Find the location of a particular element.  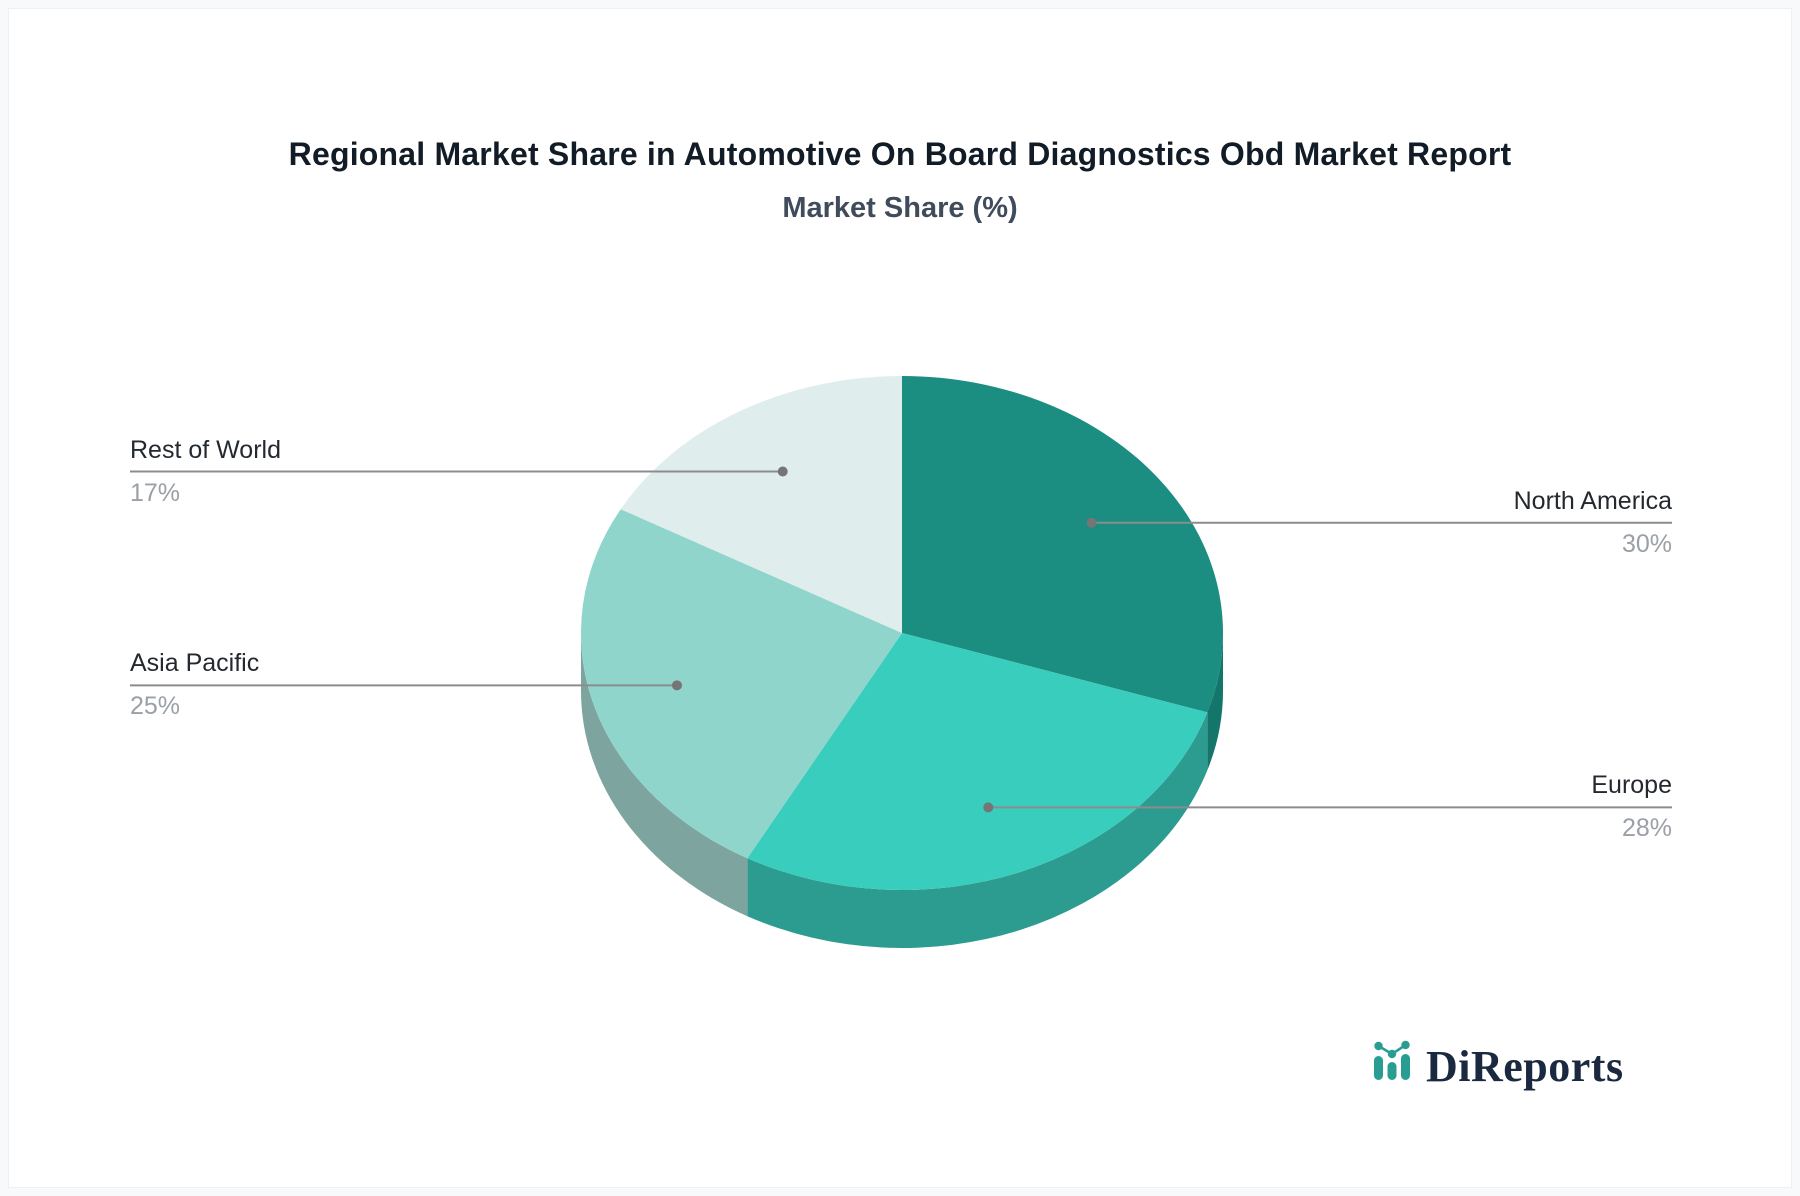

slice-label-north-america: North America is located at coordinates (1592, 500).